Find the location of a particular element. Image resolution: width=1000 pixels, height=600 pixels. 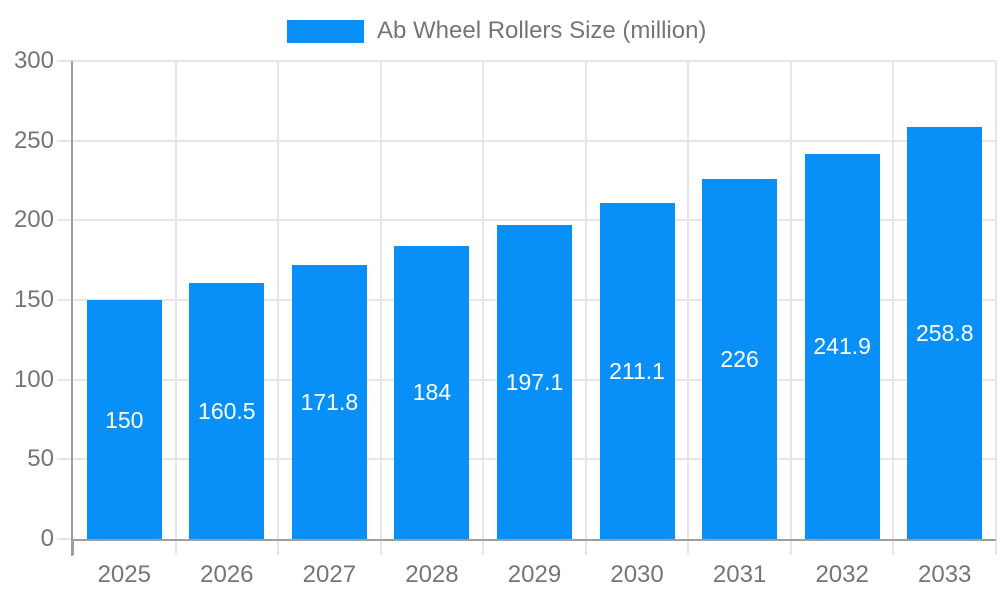

y-axis-tick-label: 50 is located at coordinates (40, 459).